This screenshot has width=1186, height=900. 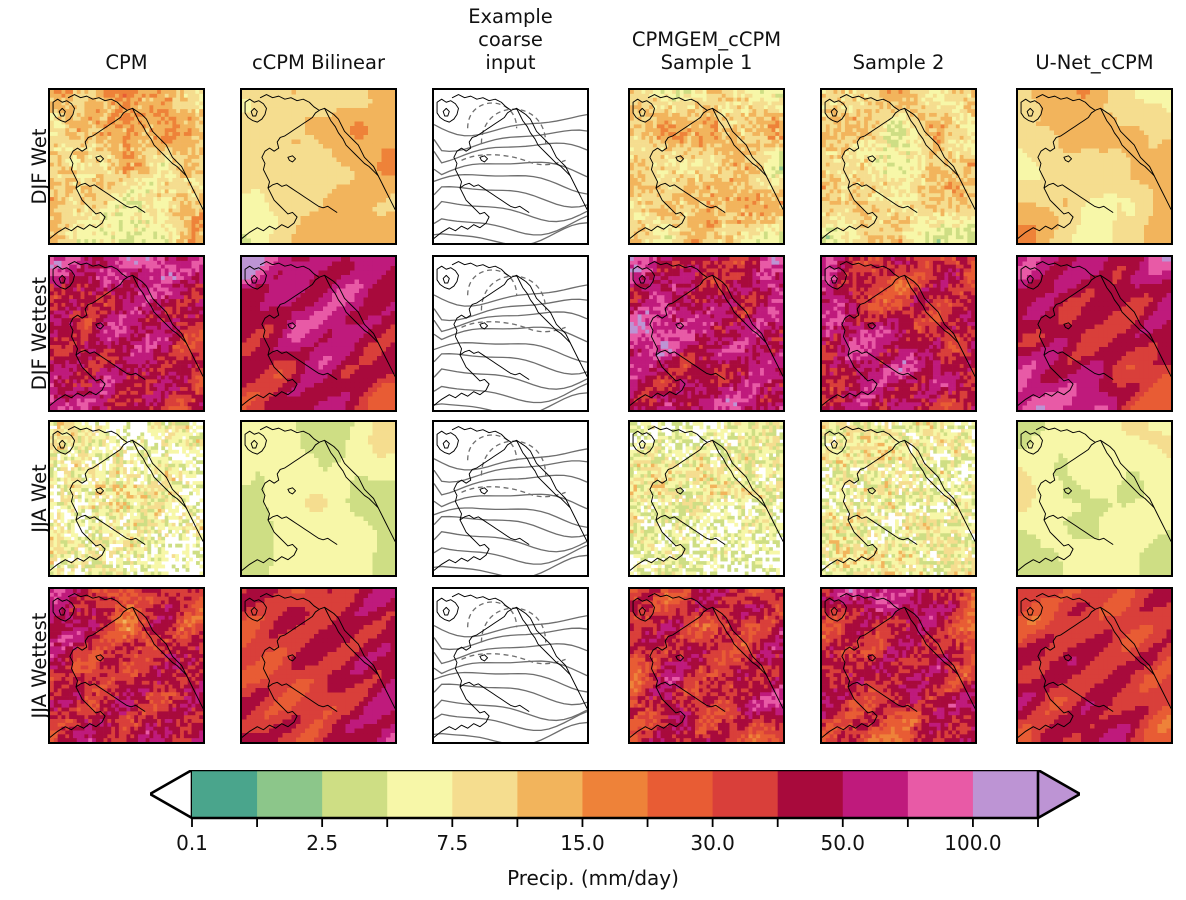 What do you see at coordinates (898, 333) in the screenshot?
I see `map-panel-djf-wettest-cpmgem-sample2` at bounding box center [898, 333].